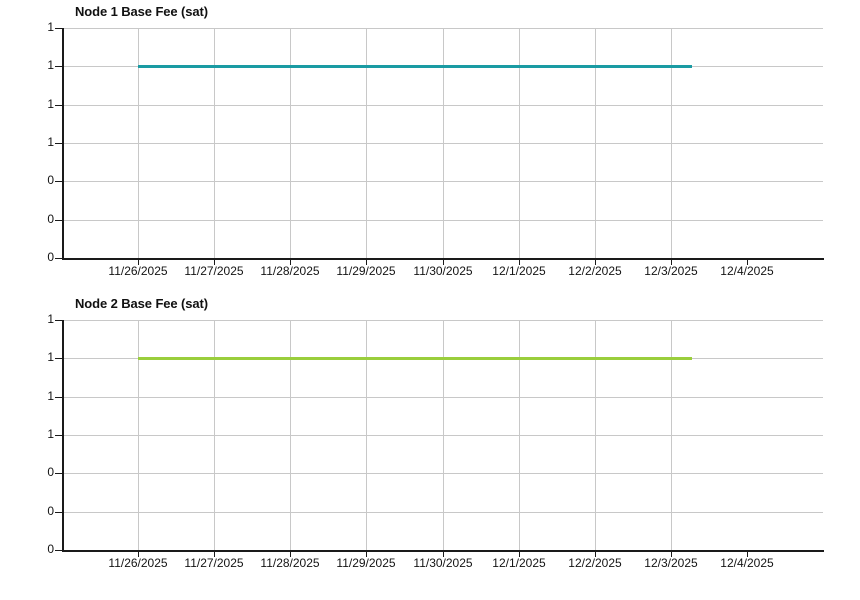 Image resolution: width=860 pixels, height=600 pixels. What do you see at coordinates (142, 303) in the screenshot?
I see `chart-title: Node 2 Base Fee (sat)` at bounding box center [142, 303].